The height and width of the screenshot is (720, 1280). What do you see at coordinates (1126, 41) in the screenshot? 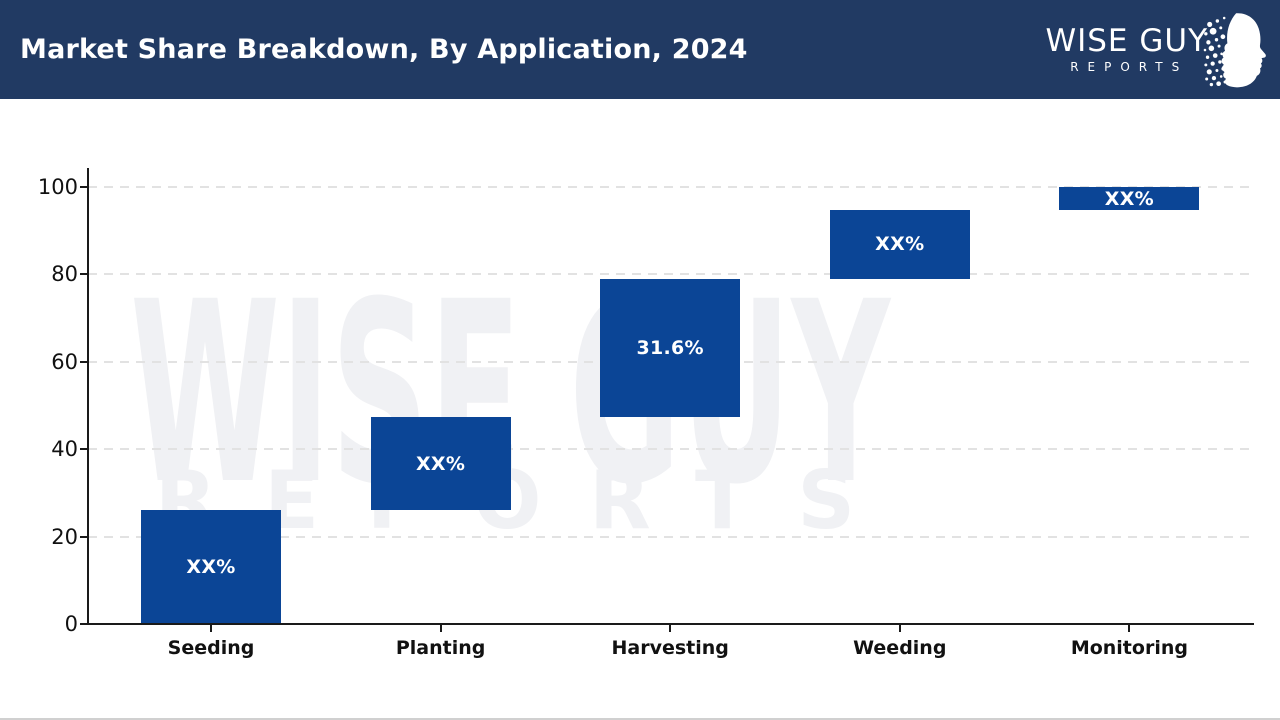
I see `logo-wordmark: WISE GUY` at bounding box center [1126, 41].